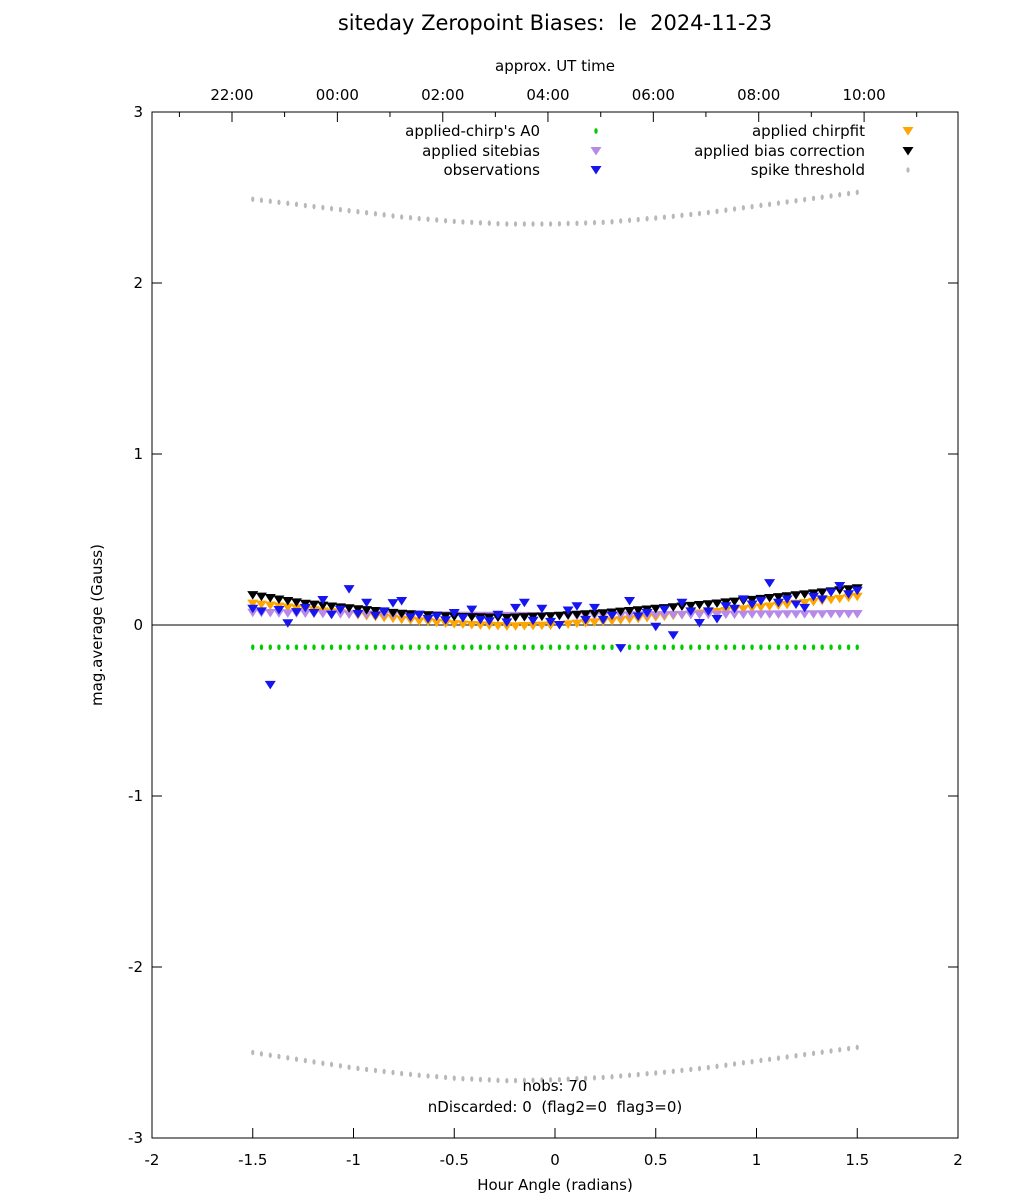  What do you see at coordinates (555, 23) in the screenshot?
I see `page-title: siteday Zeropoint Biases: le 2024-11-23` at bounding box center [555, 23].